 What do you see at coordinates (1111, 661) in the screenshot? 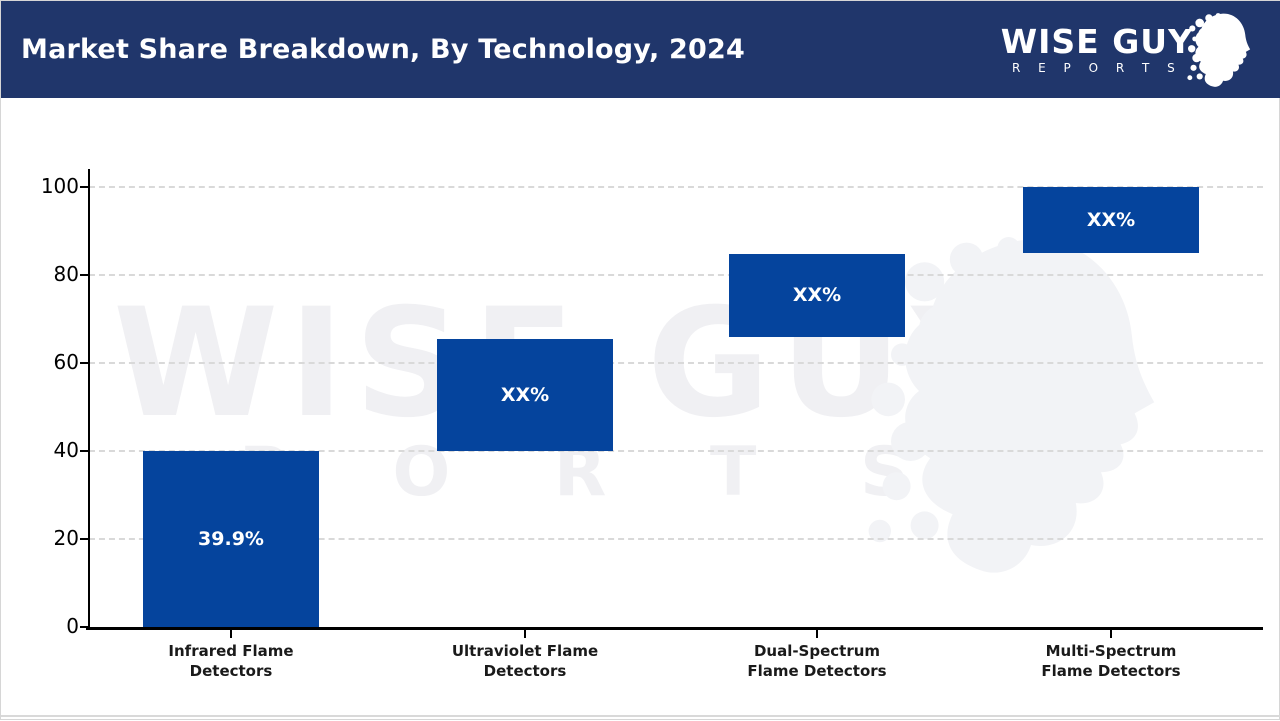
I see `x-category-label: Multi-Spectrum Flame Detectors` at bounding box center [1111, 661].